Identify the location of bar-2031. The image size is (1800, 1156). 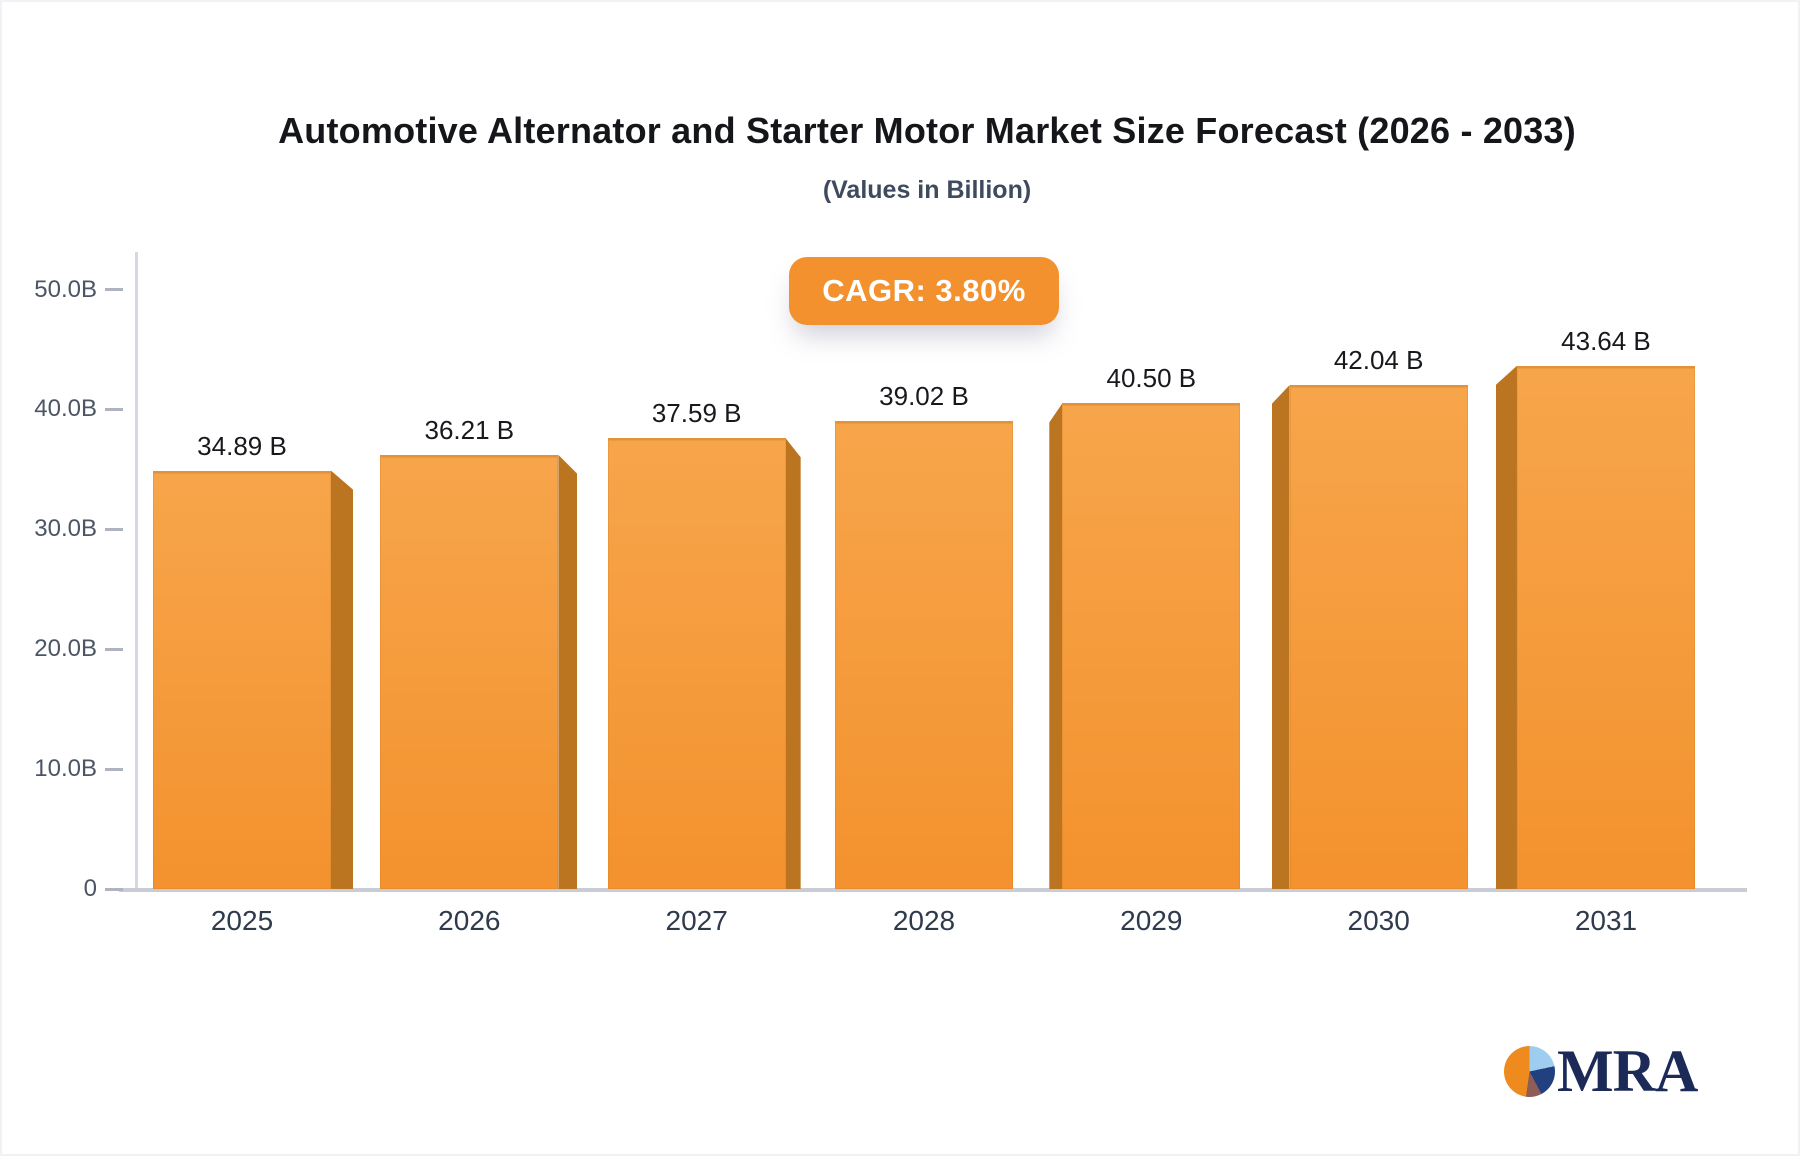
(1595, 627).